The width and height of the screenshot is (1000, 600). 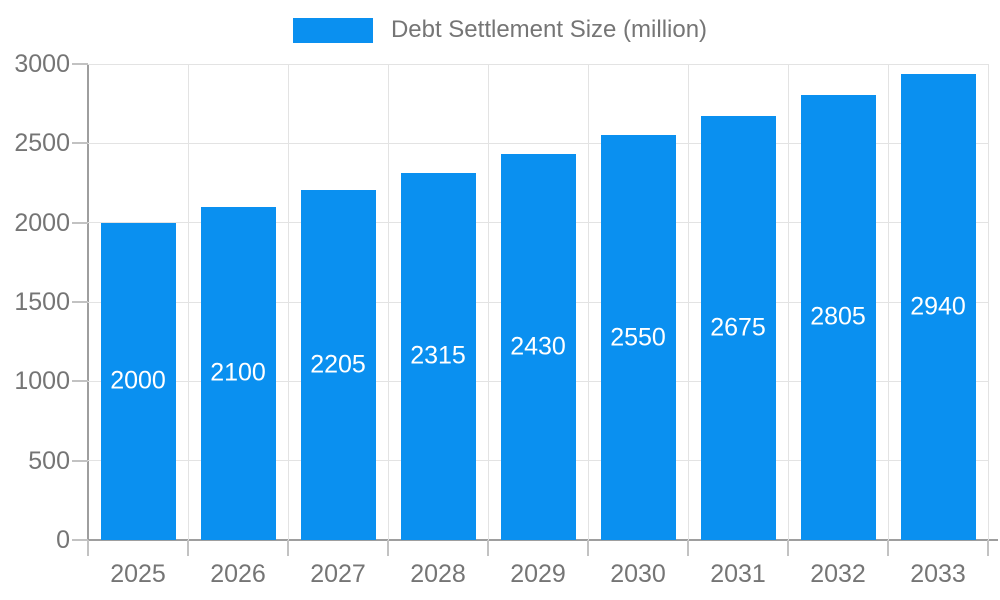 I want to click on x-tick-label-2029: 2029, so click(x=538, y=574).